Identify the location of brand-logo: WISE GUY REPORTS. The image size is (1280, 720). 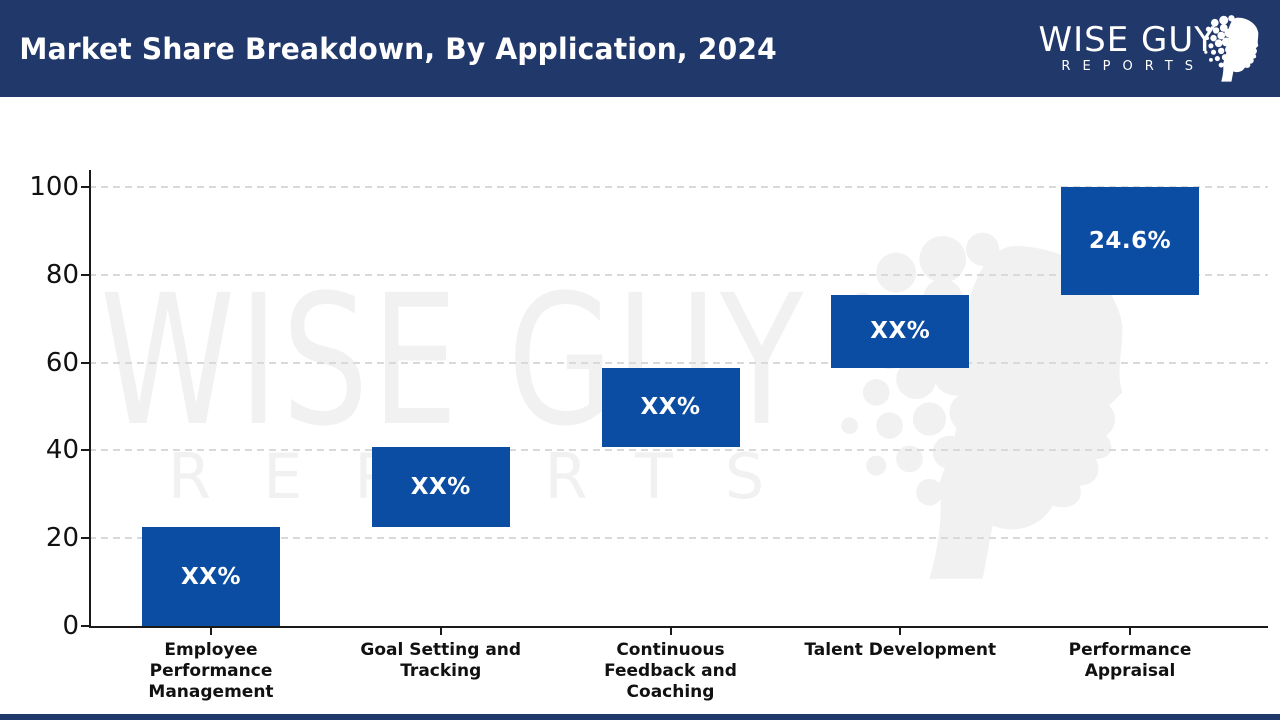
(1159, 49).